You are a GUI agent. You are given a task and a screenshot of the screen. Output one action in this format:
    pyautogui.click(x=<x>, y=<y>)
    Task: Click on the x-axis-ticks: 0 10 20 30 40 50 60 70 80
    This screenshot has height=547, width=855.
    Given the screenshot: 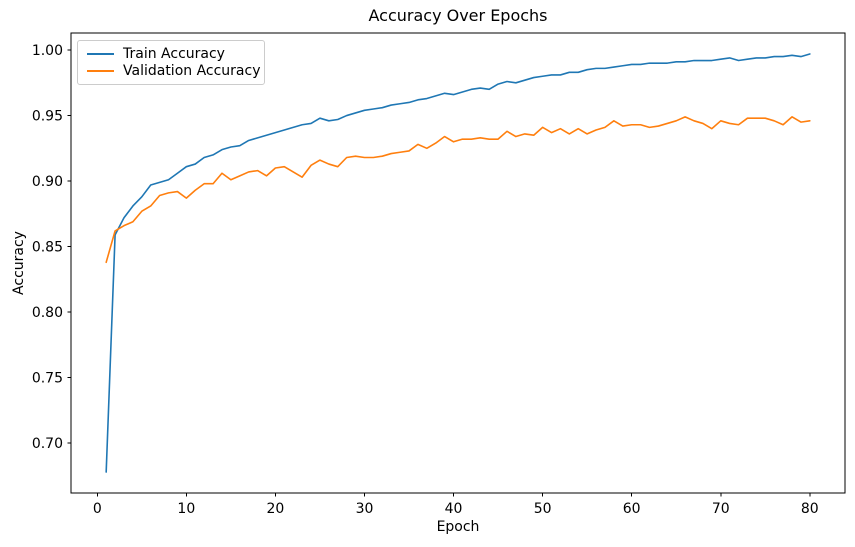 What is the action you would take?
    pyautogui.click(x=456, y=505)
    